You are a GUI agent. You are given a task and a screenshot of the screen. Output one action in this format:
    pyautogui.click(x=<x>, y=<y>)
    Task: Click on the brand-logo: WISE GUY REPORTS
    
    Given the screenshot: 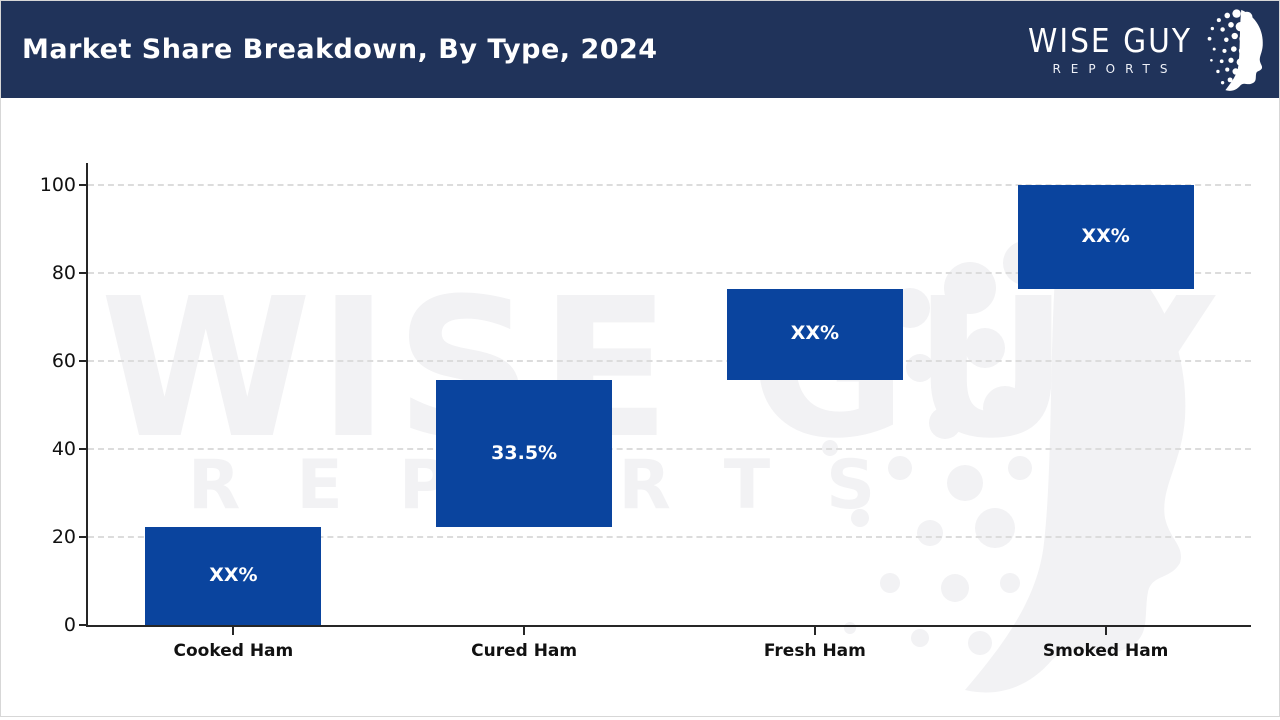 What is the action you would take?
    pyautogui.click(x=1135, y=50)
    